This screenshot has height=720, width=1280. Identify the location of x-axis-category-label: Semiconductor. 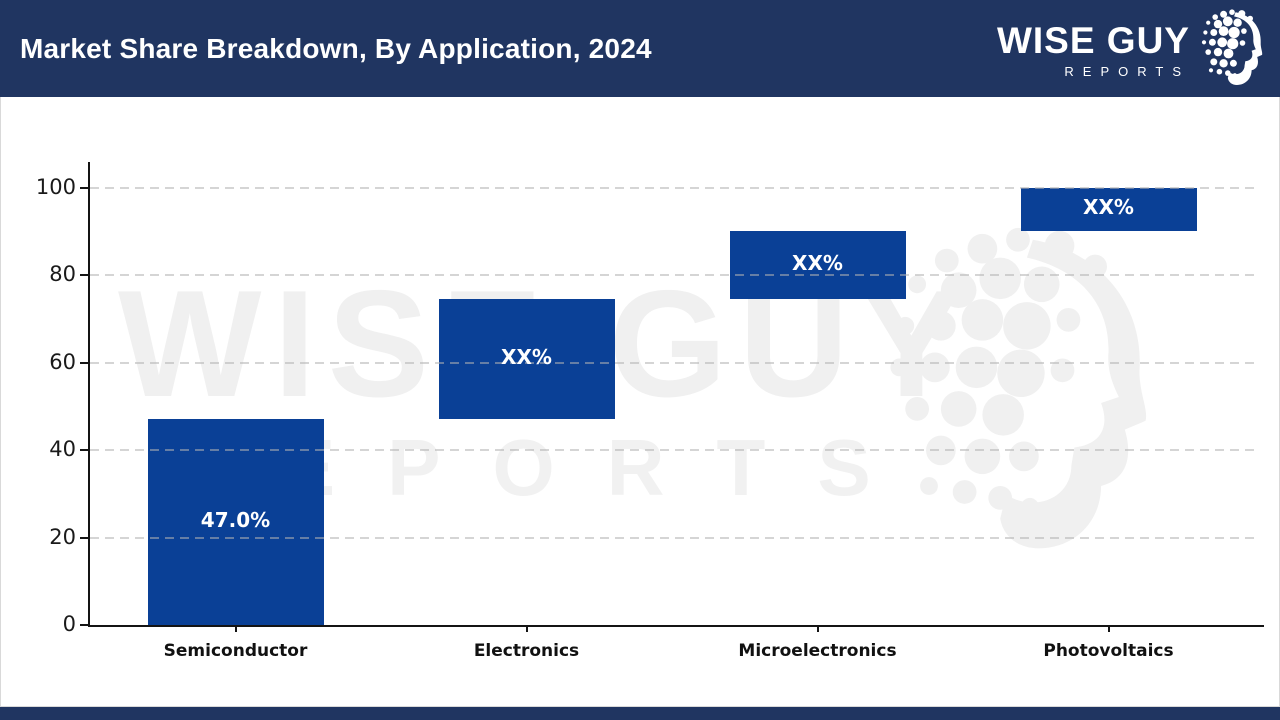
(235, 651).